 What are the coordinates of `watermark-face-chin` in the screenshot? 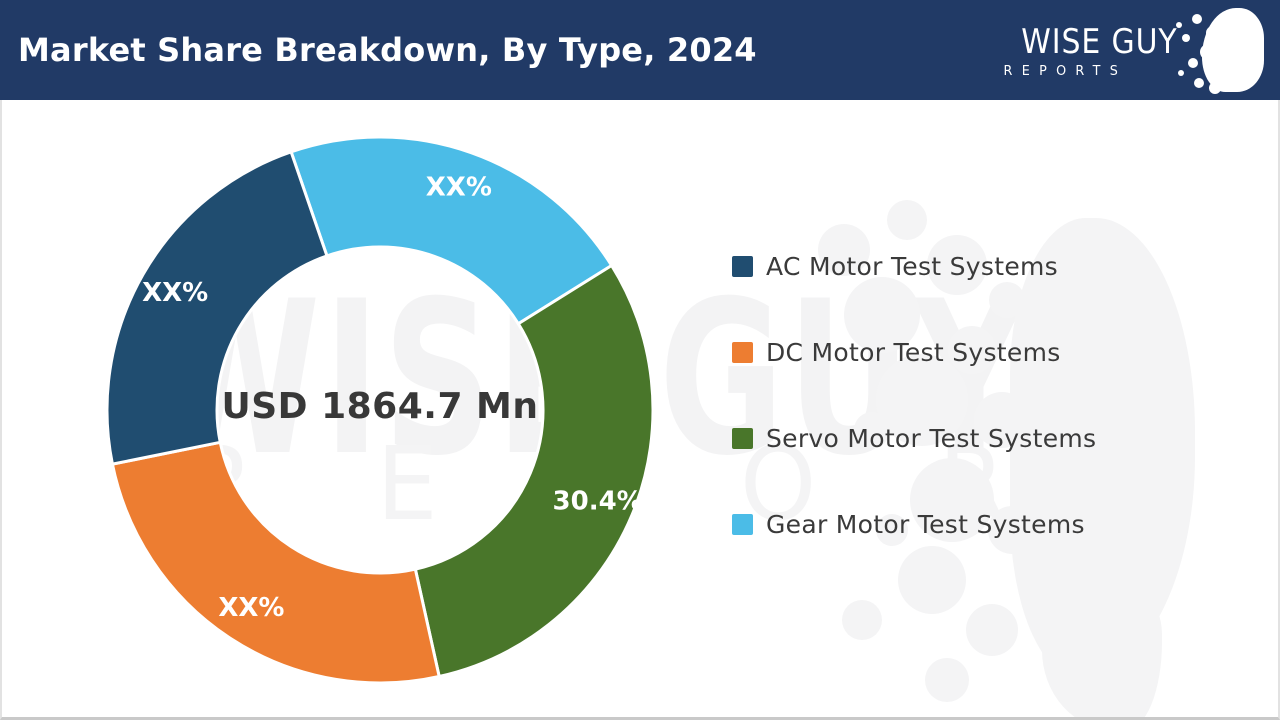 It's located at (1102, 643).